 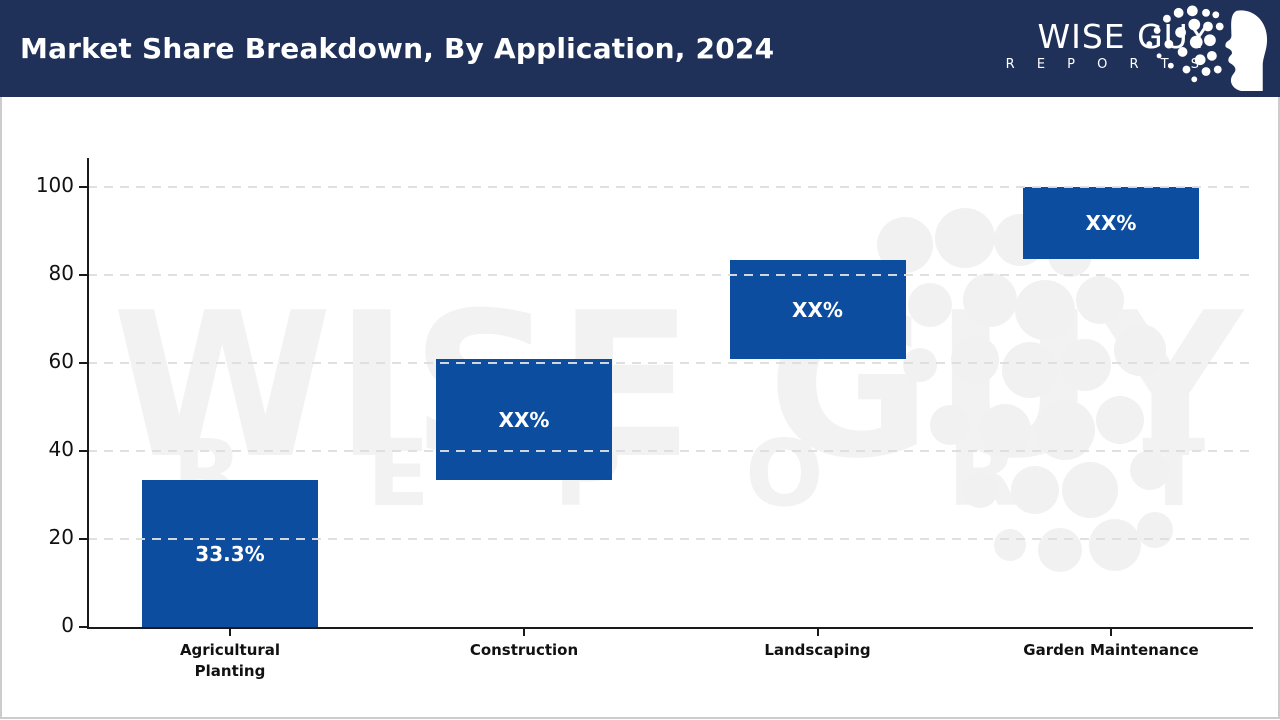 What do you see at coordinates (88, 393) in the screenshot?
I see `y-axis` at bounding box center [88, 393].